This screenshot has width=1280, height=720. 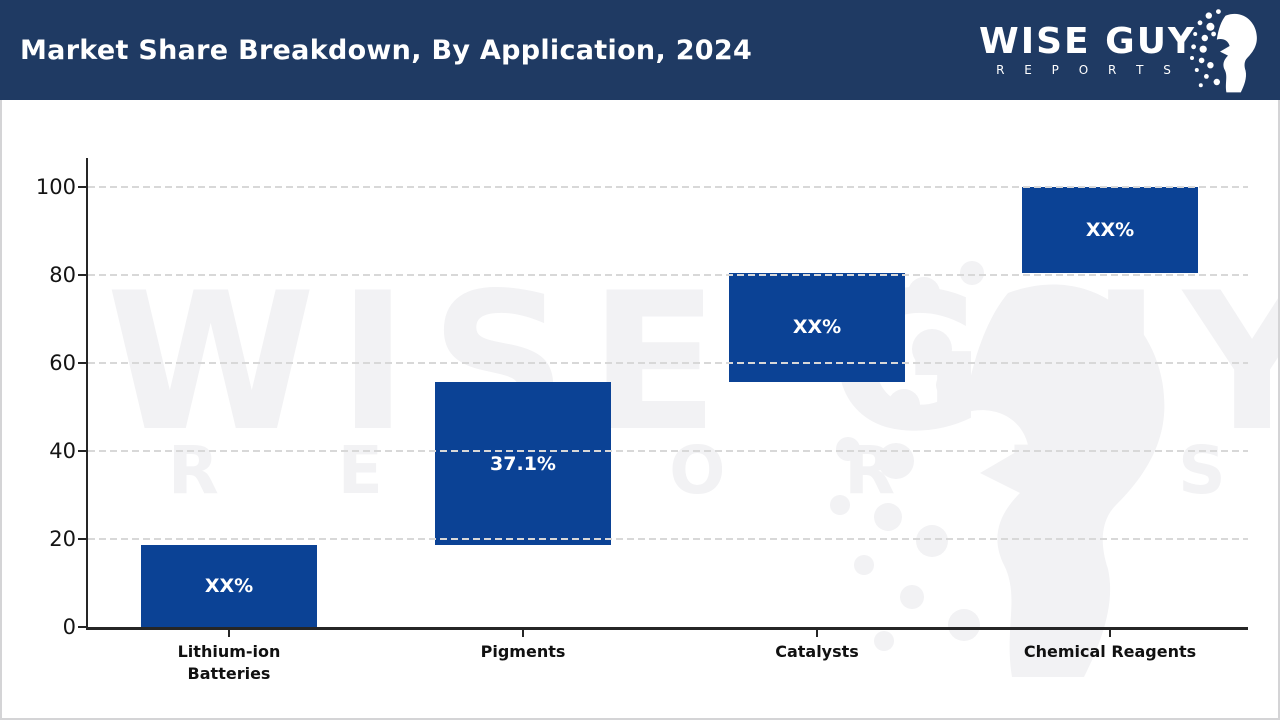 I want to click on y-tick-label-20: 20, so click(x=62, y=539).